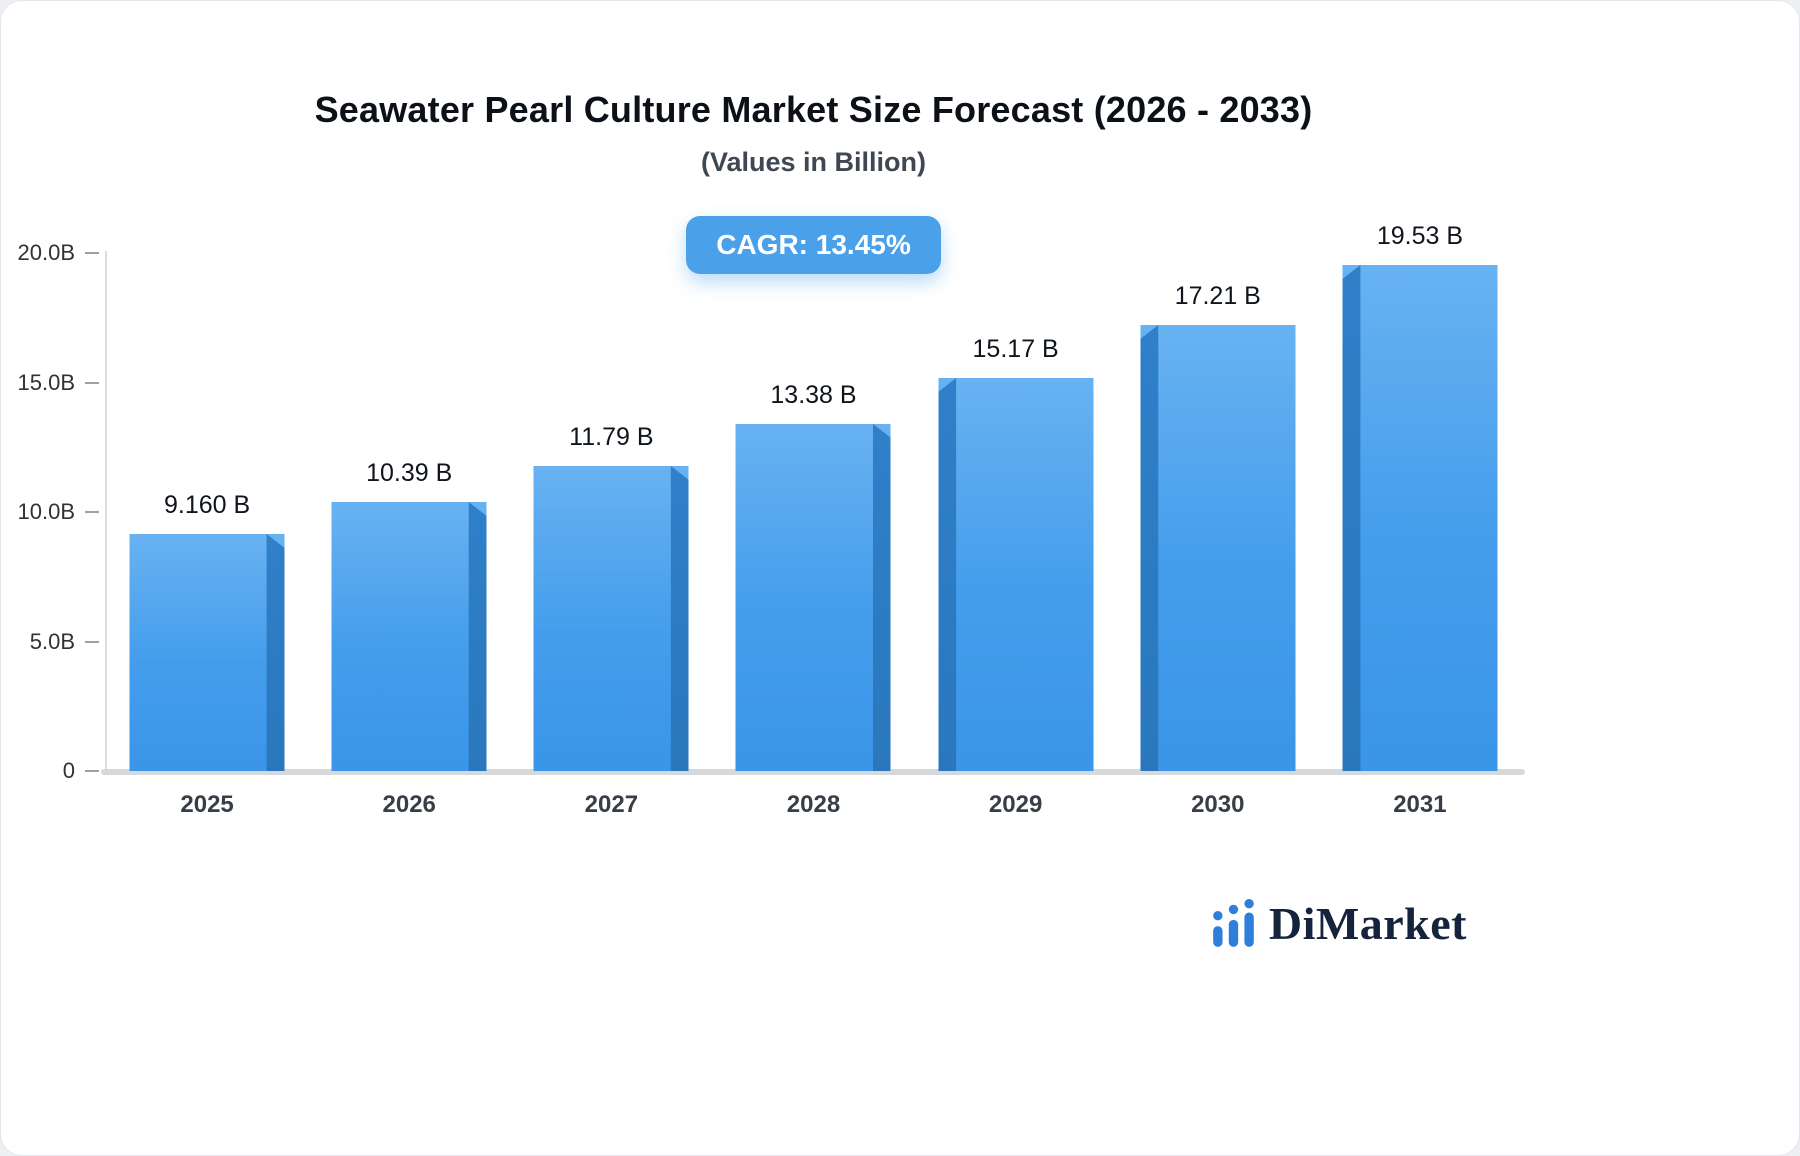 The image size is (1800, 1156). I want to click on cagr-badge: CAGR: 13.45%, so click(813, 245).